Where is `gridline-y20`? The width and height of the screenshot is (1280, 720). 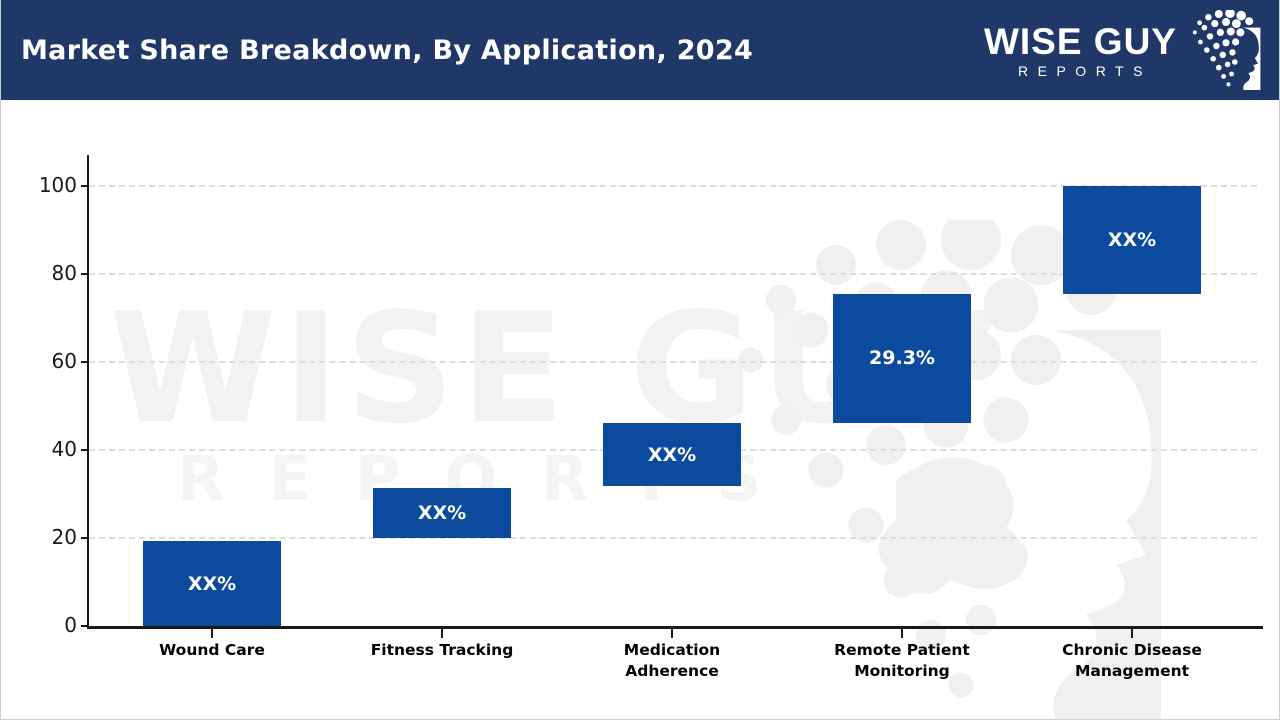
gridline-y20 is located at coordinates (673, 538).